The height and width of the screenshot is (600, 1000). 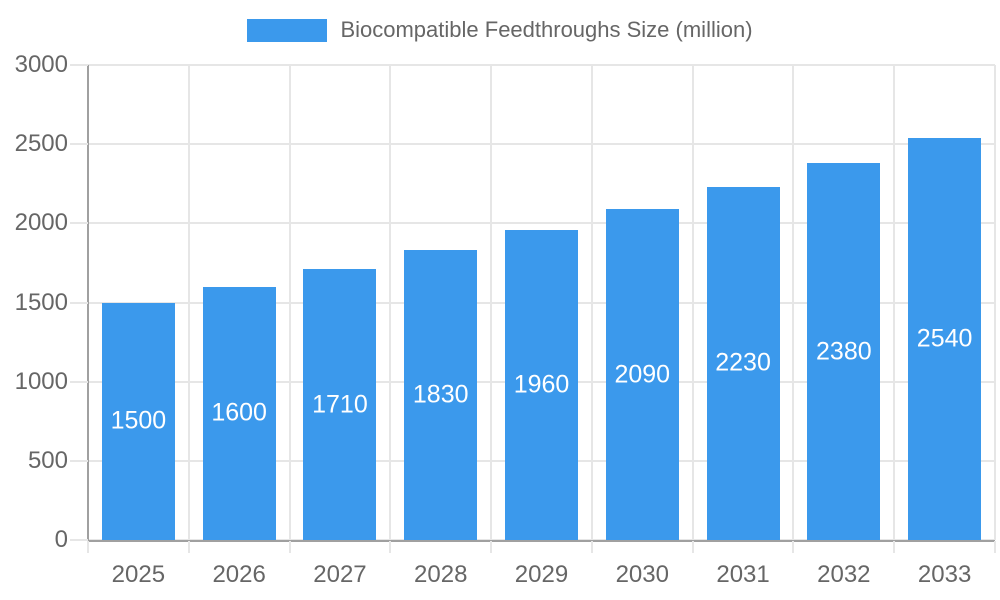 I want to click on x-axis-tick-label: 2026, so click(x=239, y=574).